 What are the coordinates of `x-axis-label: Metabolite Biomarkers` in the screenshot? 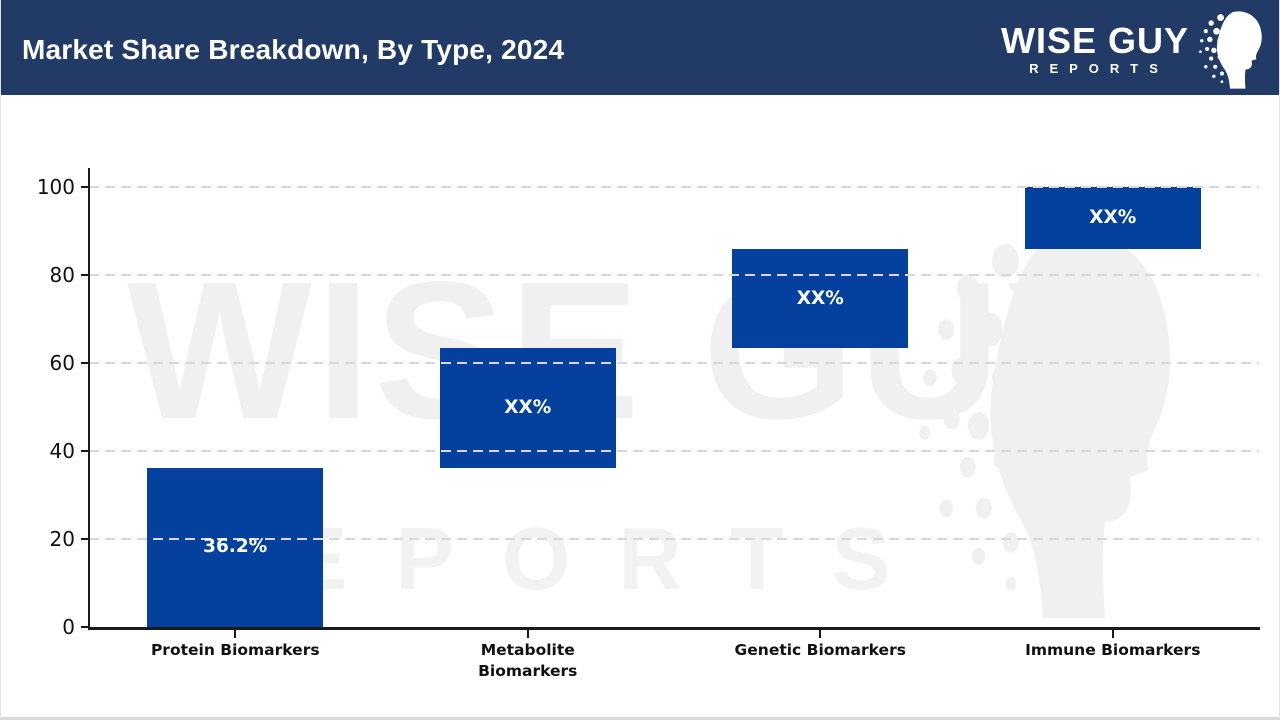 It's located at (528, 661).